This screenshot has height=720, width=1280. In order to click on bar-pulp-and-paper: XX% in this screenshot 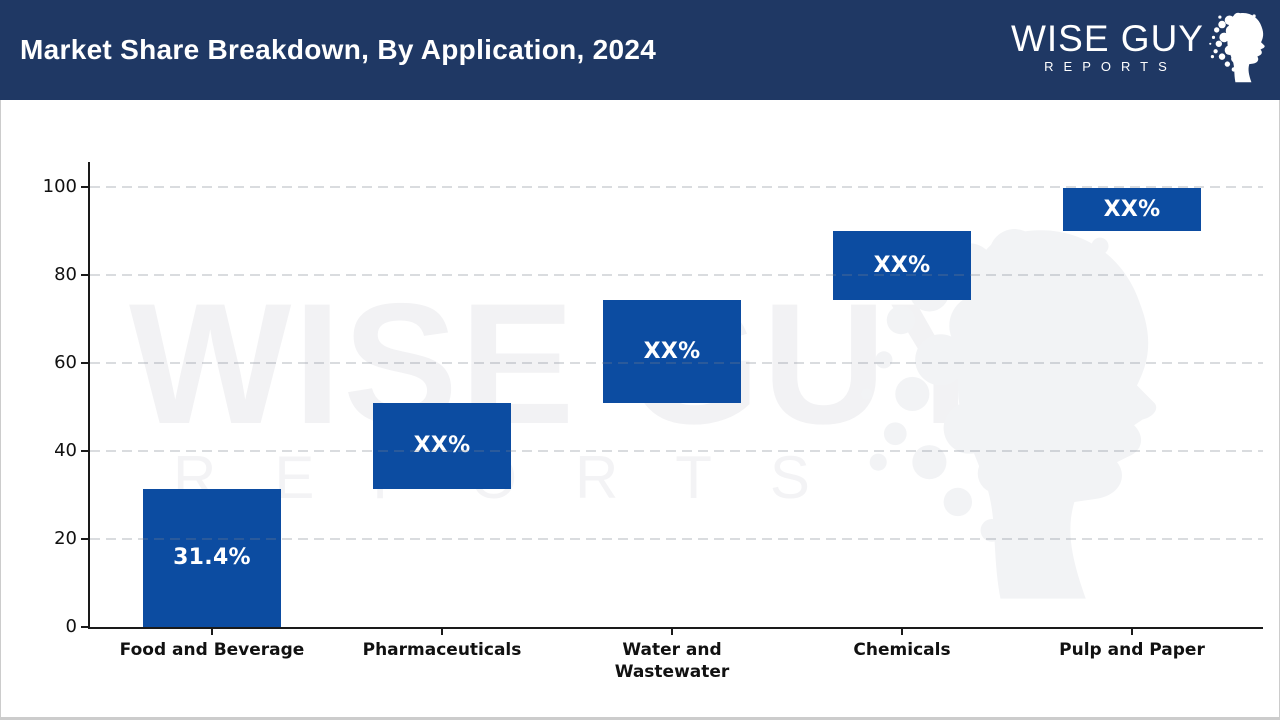, I will do `click(1132, 209)`.